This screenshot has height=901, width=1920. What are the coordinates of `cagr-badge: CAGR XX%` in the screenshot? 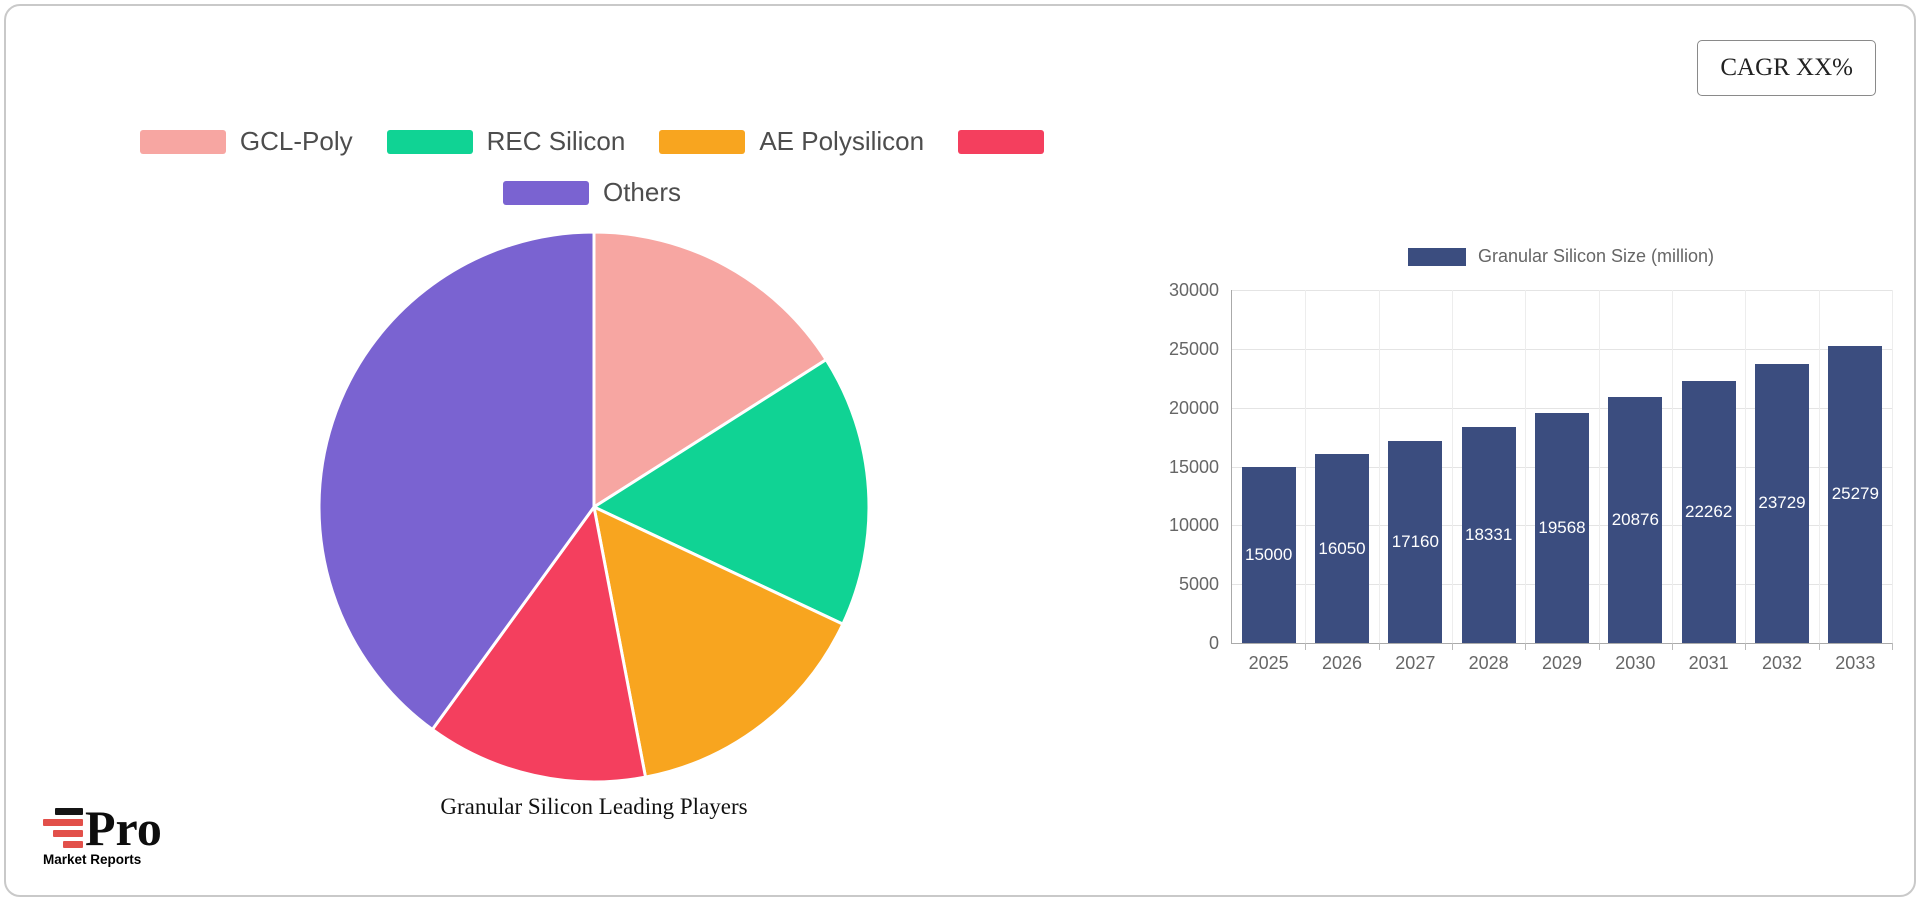 It's located at (1786, 68).